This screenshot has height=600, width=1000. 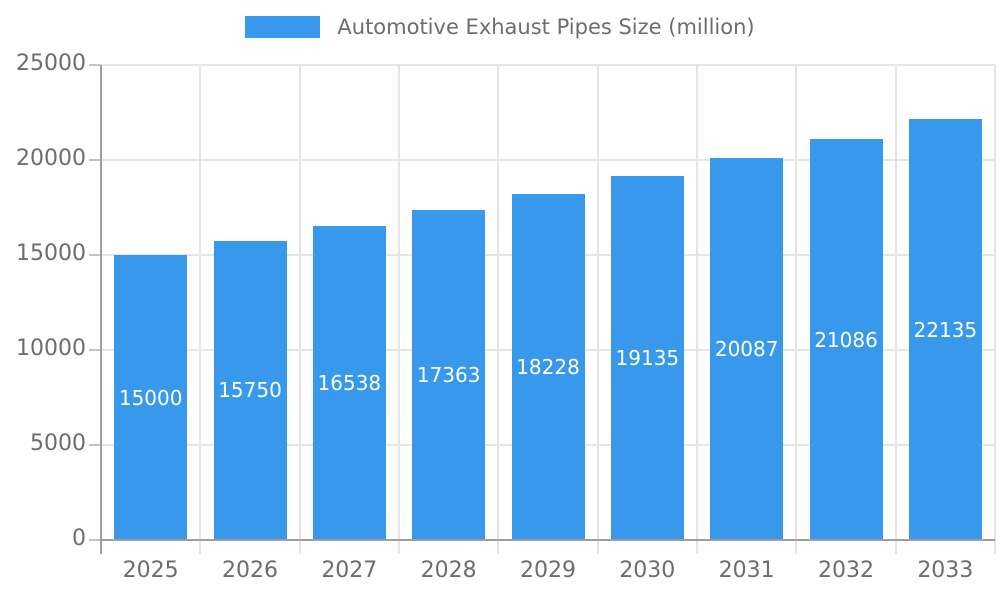 I want to click on bar-2026: 15750, so click(x=250, y=390).